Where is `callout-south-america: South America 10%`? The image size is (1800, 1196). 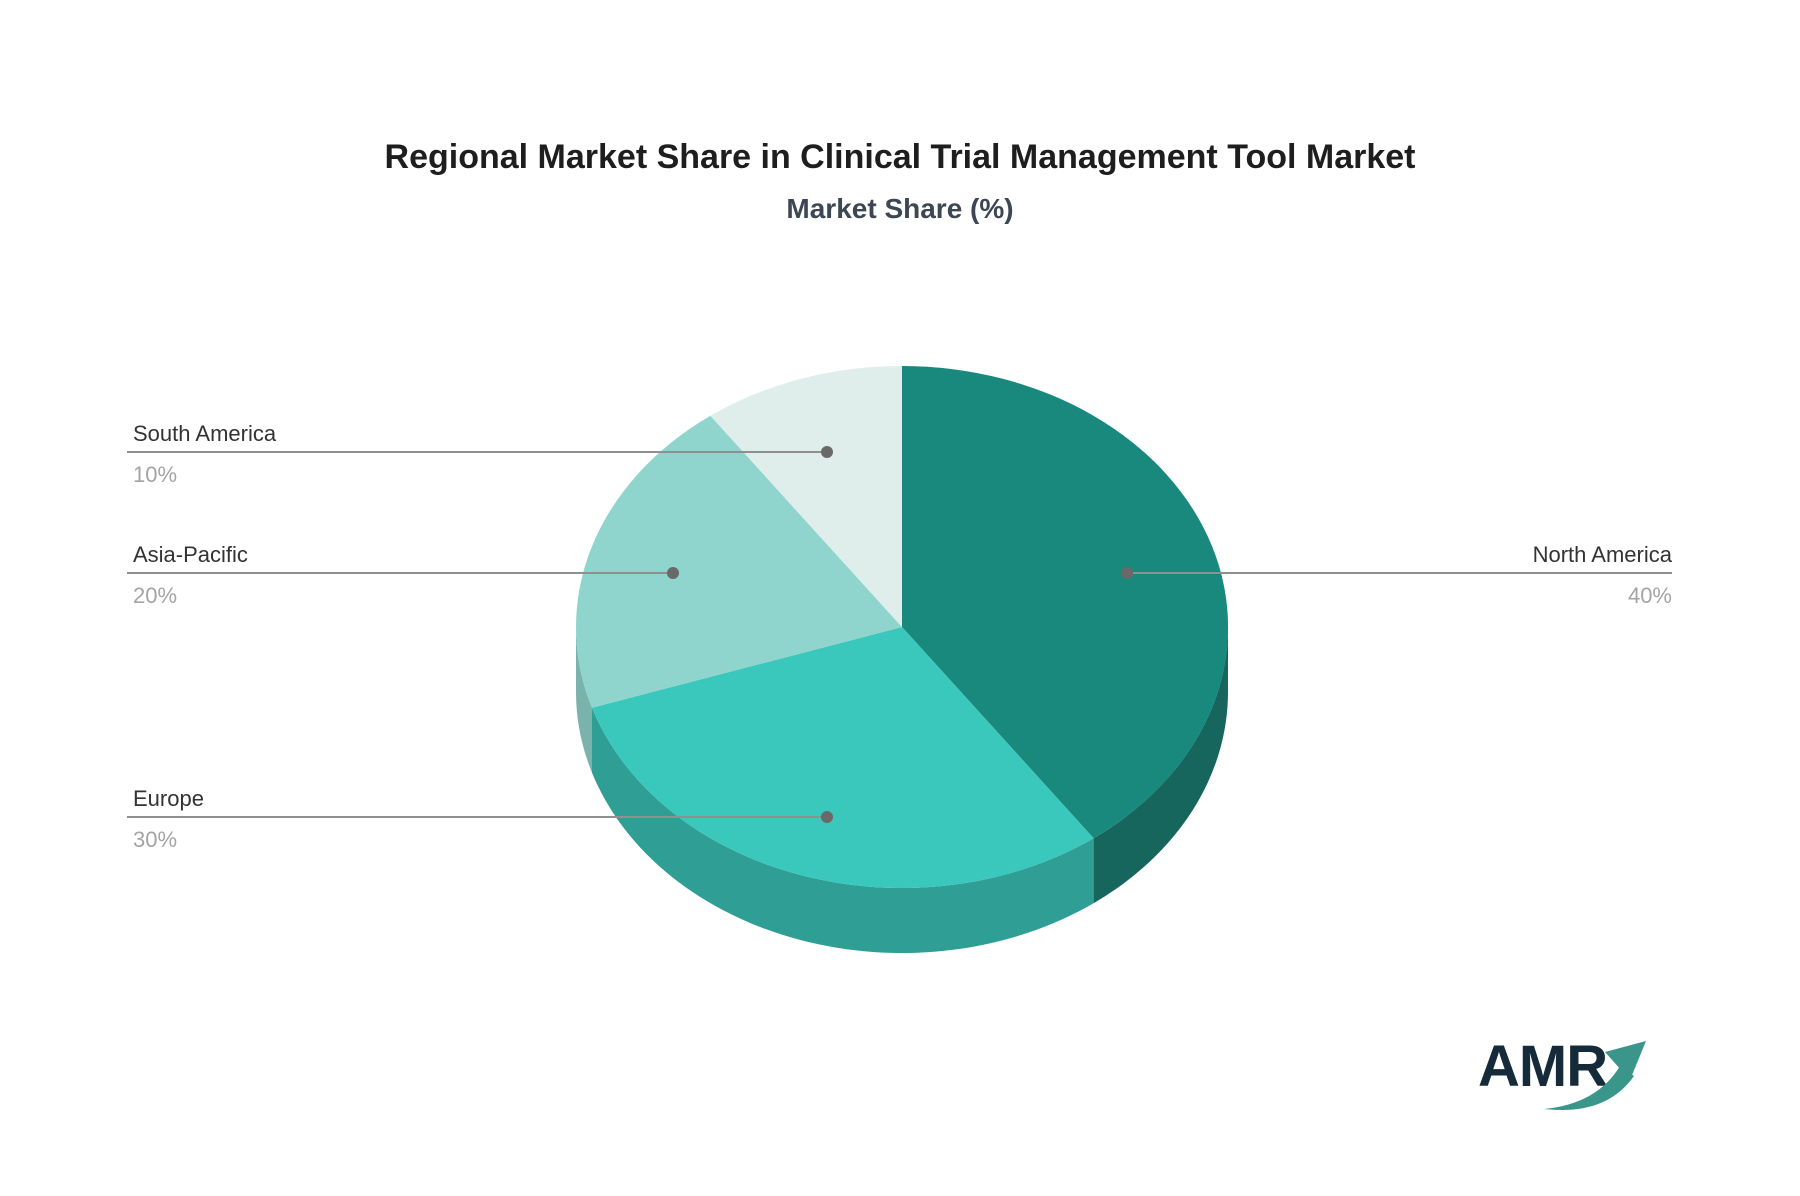
callout-south-america: South America 10% is located at coordinates (480, 454).